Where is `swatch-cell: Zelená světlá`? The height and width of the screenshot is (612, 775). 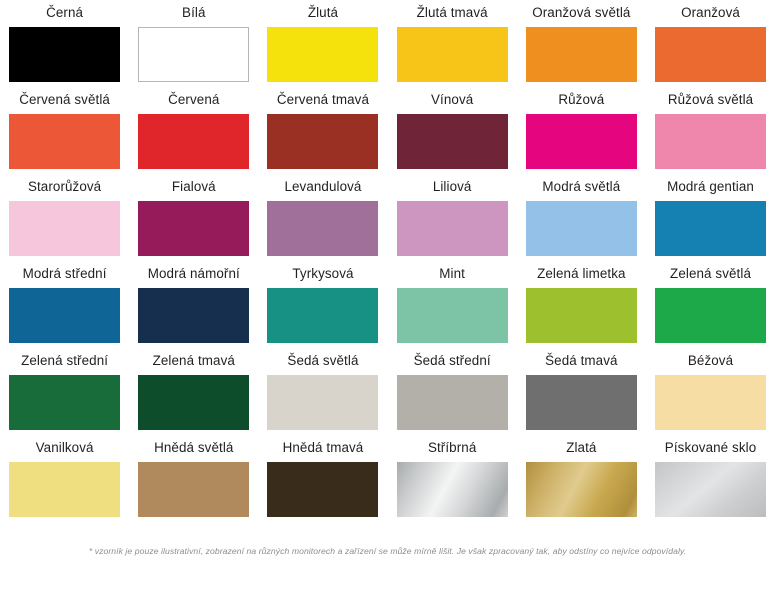 swatch-cell: Zelená světlá is located at coordinates (710, 307).